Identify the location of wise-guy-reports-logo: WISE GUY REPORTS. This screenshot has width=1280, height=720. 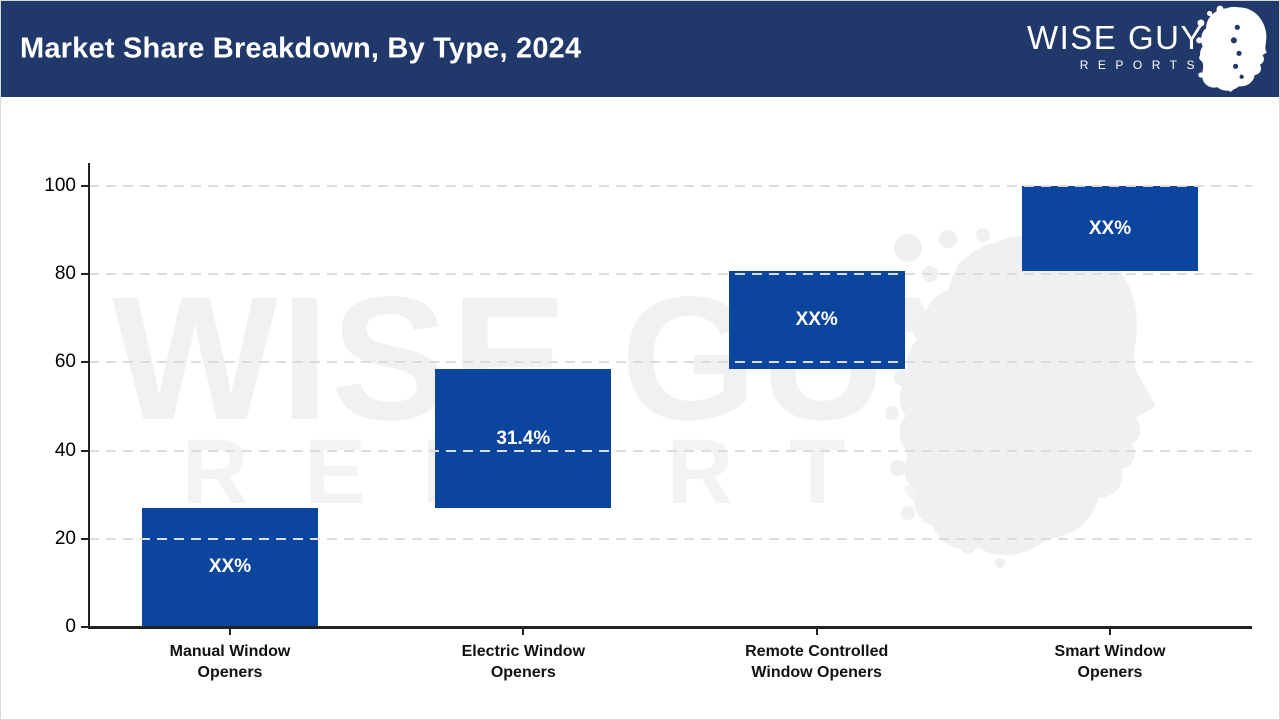
(1142, 48).